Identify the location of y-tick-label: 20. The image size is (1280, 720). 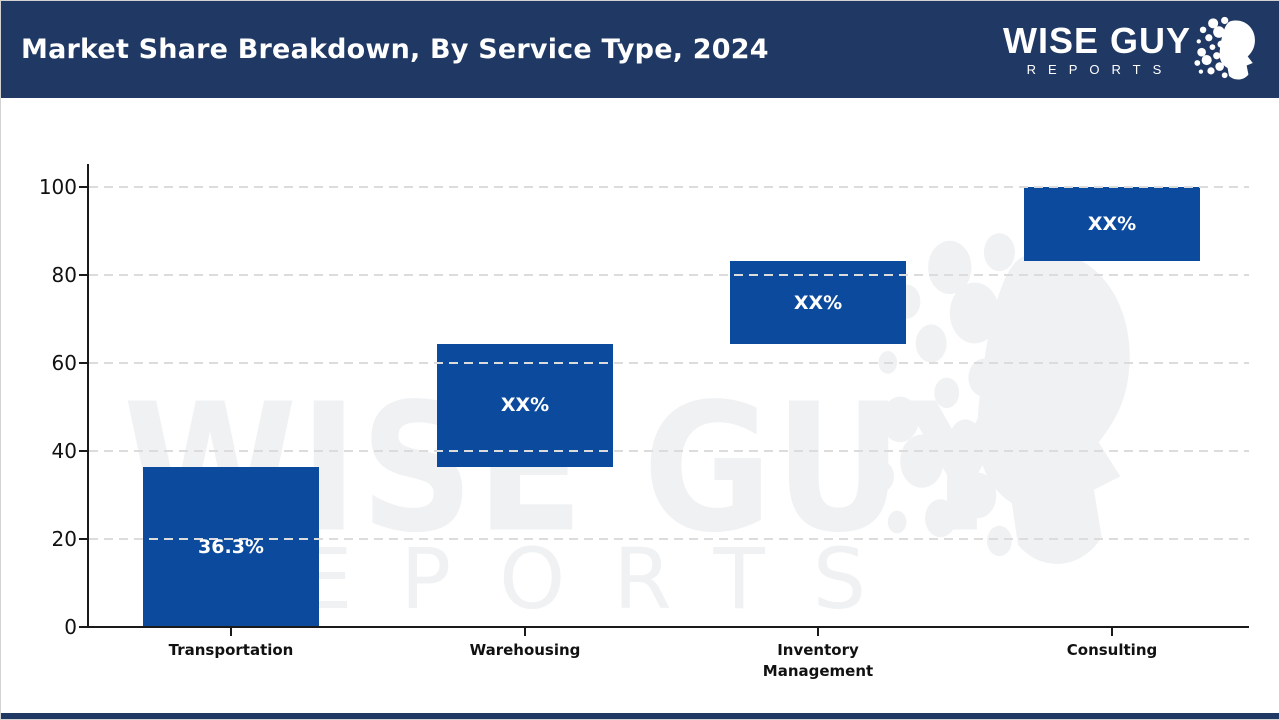
(64, 539).